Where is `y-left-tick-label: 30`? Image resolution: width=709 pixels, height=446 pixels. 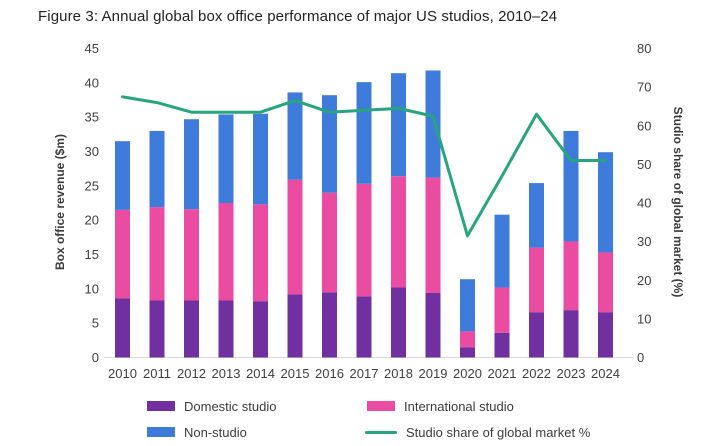 y-left-tick-label: 30 is located at coordinates (92, 151).